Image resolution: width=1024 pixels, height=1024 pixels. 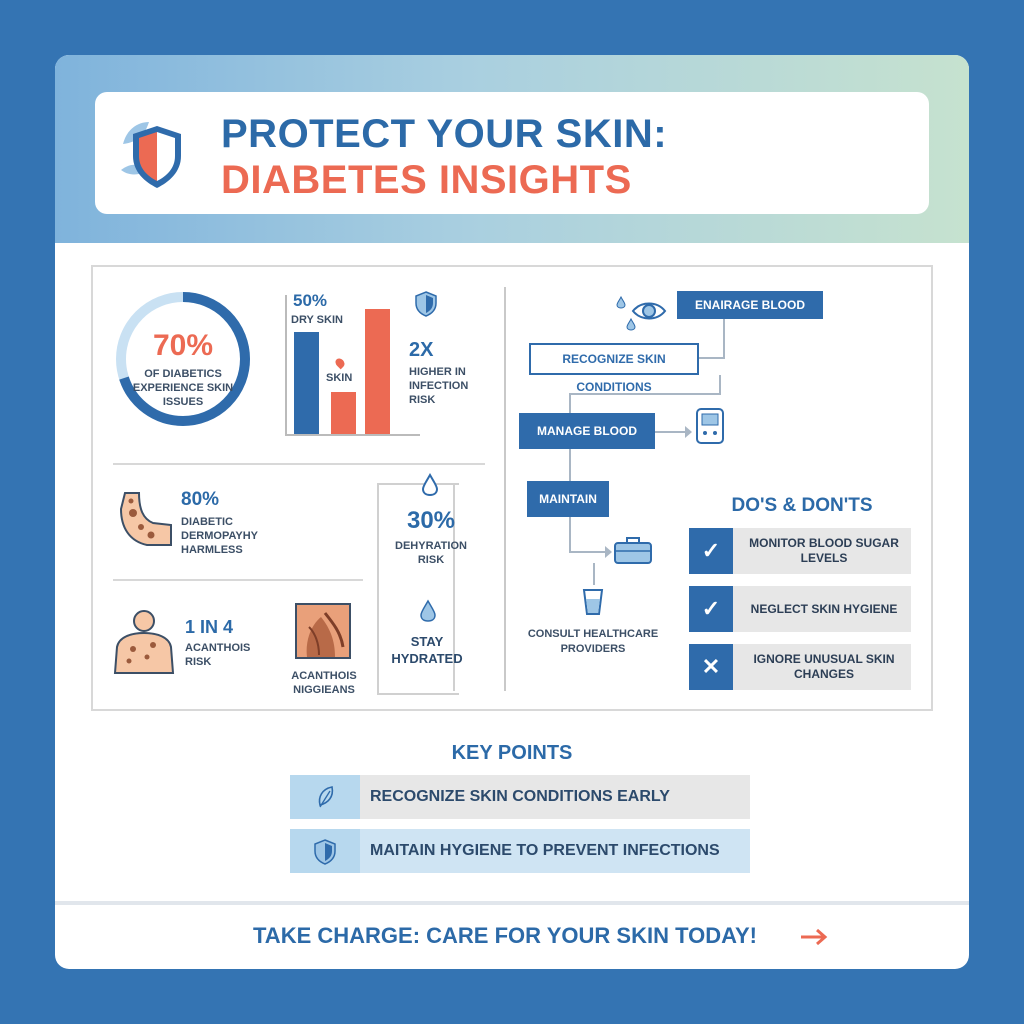 I want to click on bar-top-value: 50%, so click(x=310, y=300).